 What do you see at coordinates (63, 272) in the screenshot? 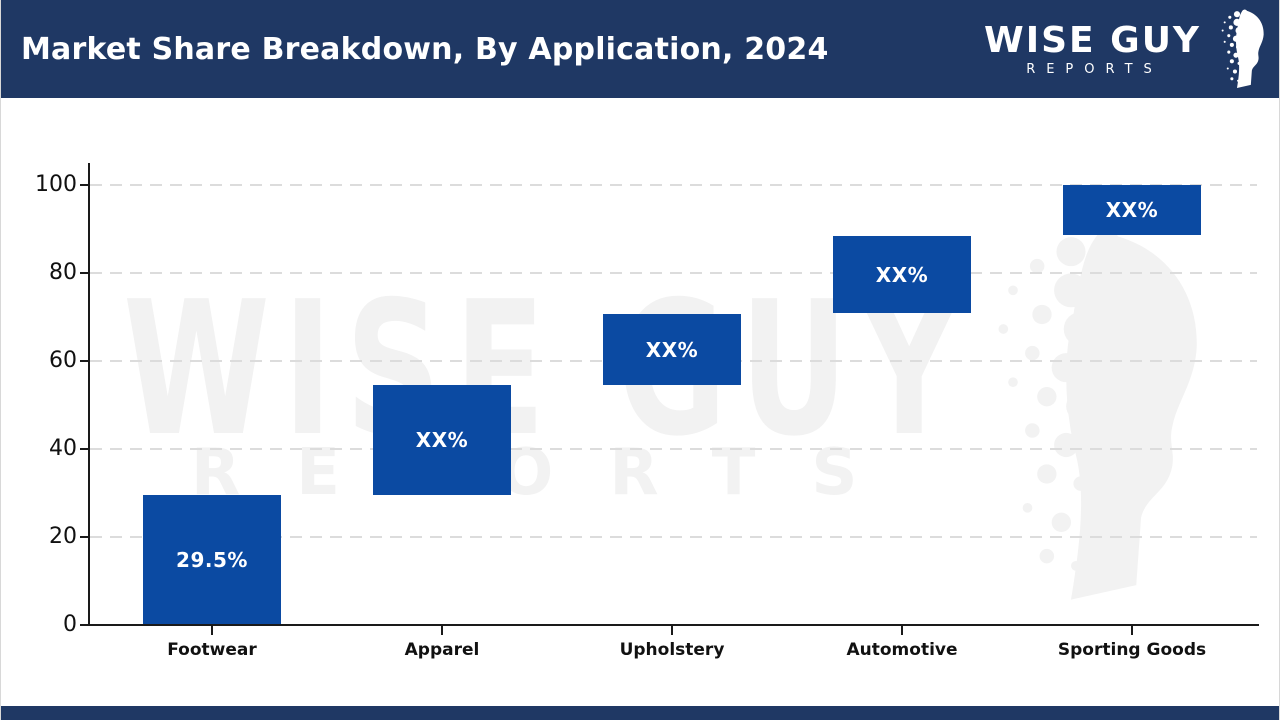
I see `y-tick-label: 80` at bounding box center [63, 272].